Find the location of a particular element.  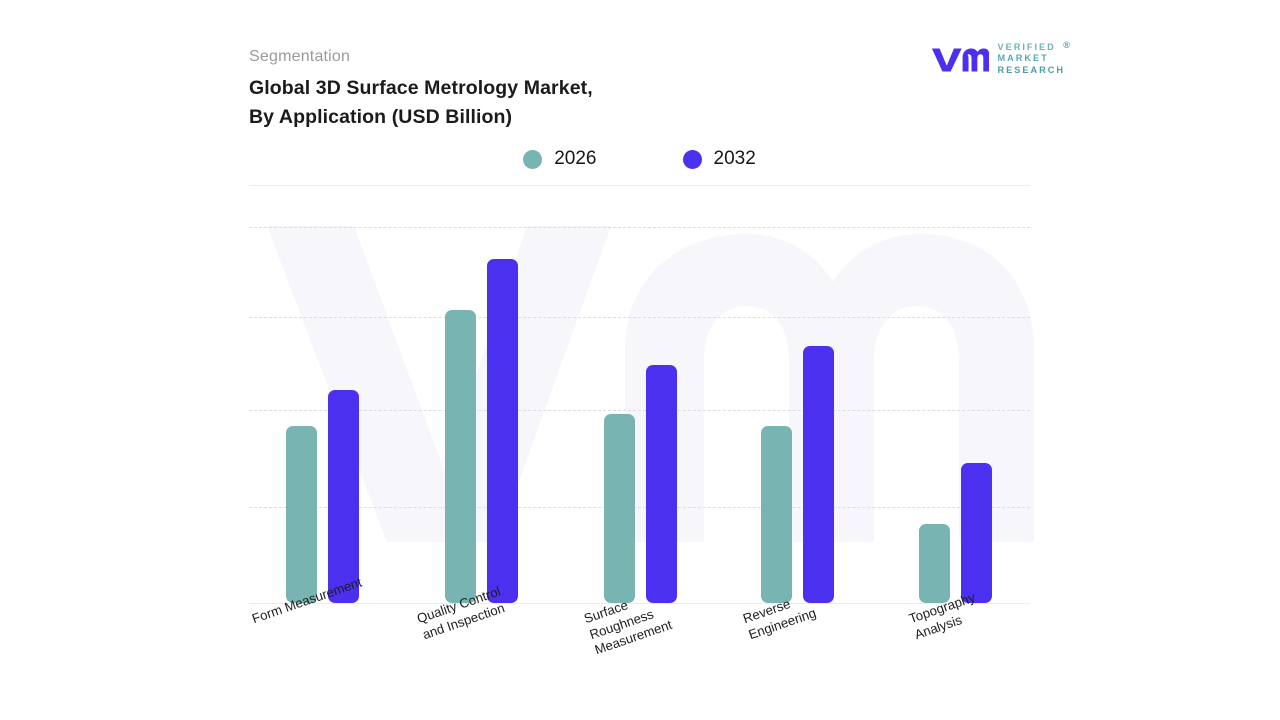

legend-label: 2032 is located at coordinates (734, 158).